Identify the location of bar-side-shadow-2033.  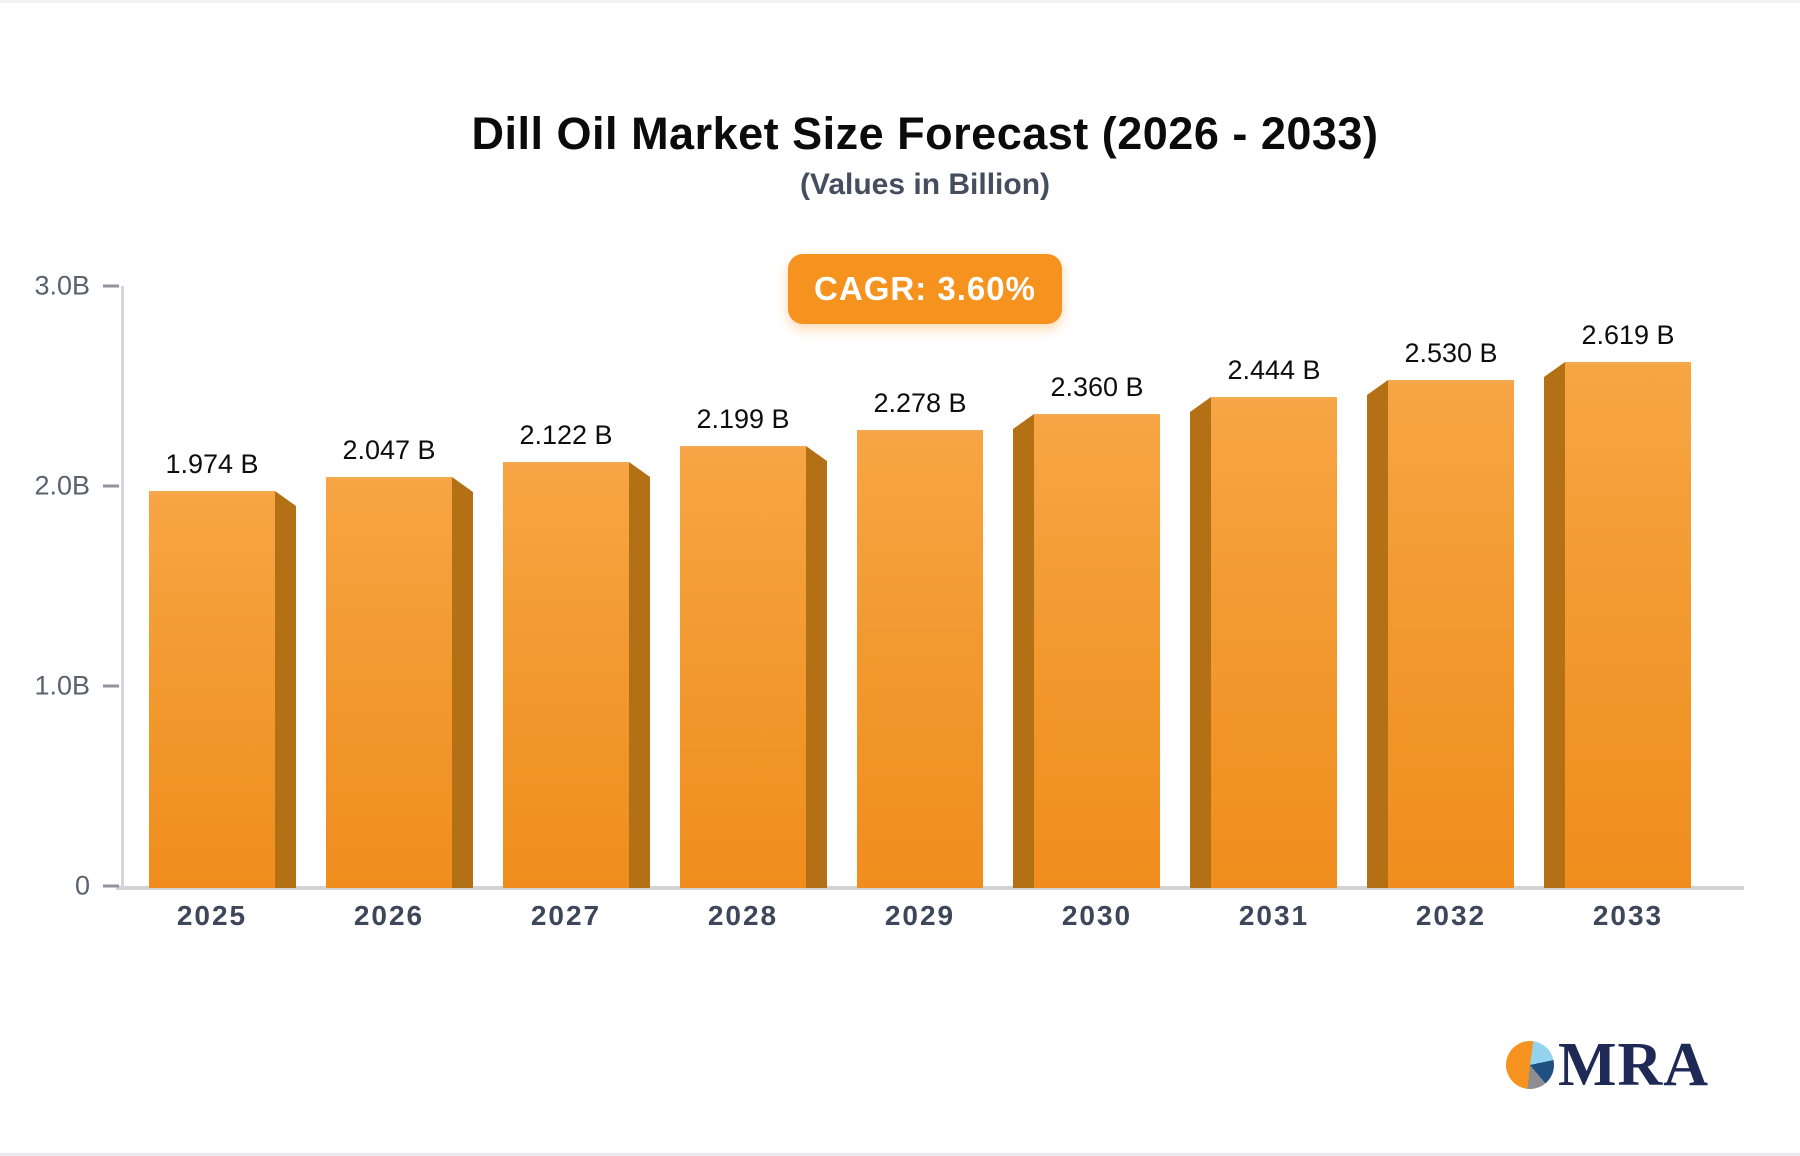
(1554, 625).